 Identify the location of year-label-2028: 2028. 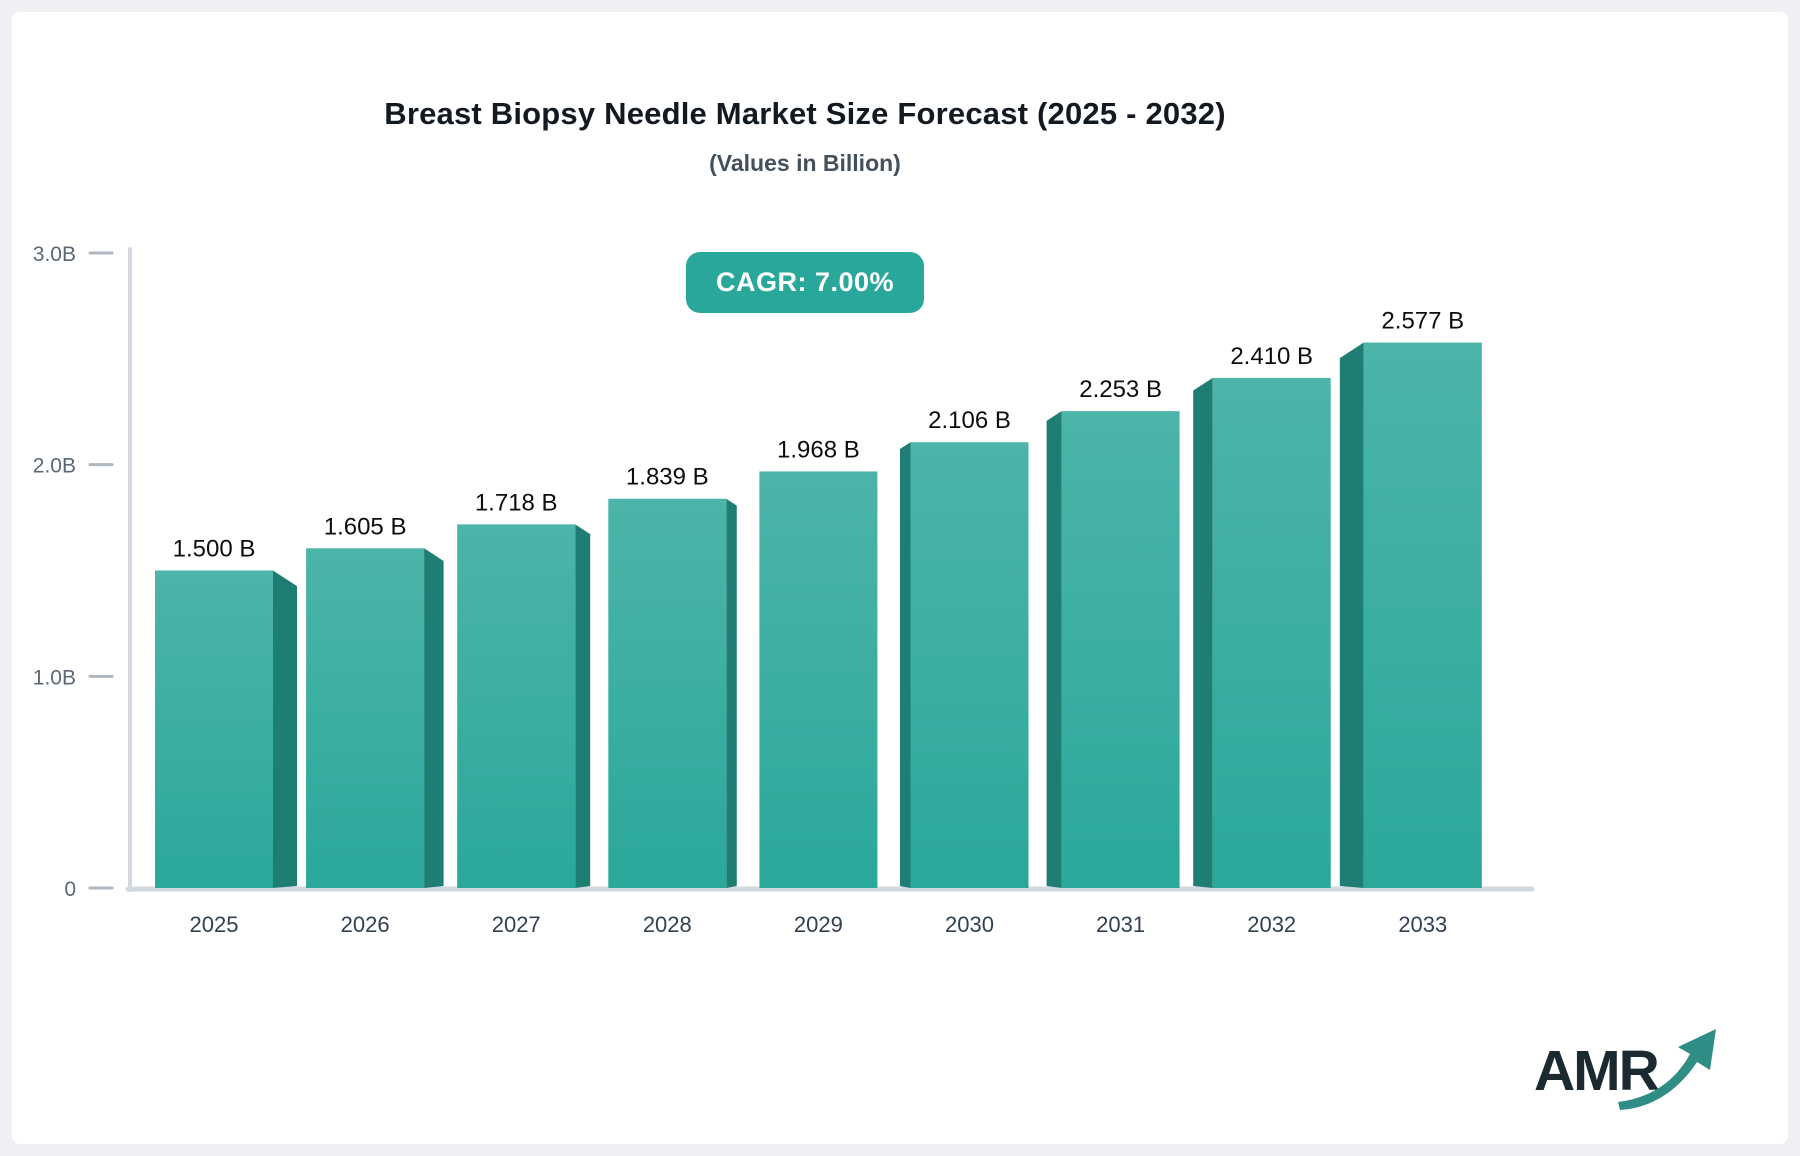
(667, 924).